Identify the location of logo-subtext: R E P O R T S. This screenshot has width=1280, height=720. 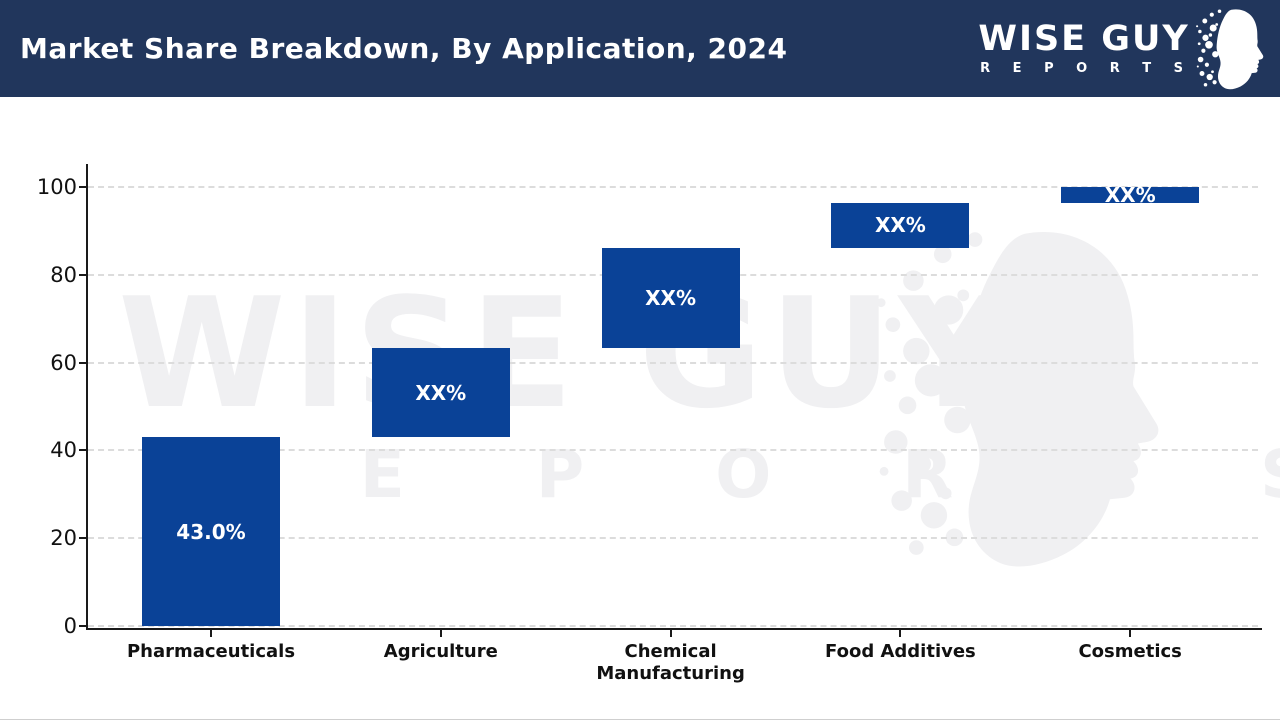
(1086, 68).